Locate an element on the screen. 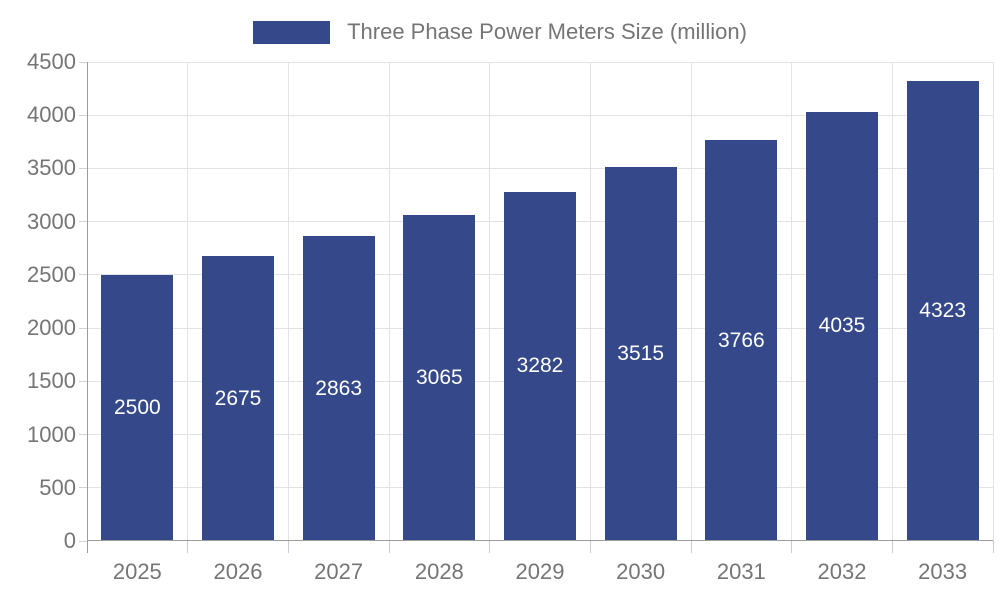 This screenshot has height=600, width=1000. bar-2025: 2500 is located at coordinates (137, 407).